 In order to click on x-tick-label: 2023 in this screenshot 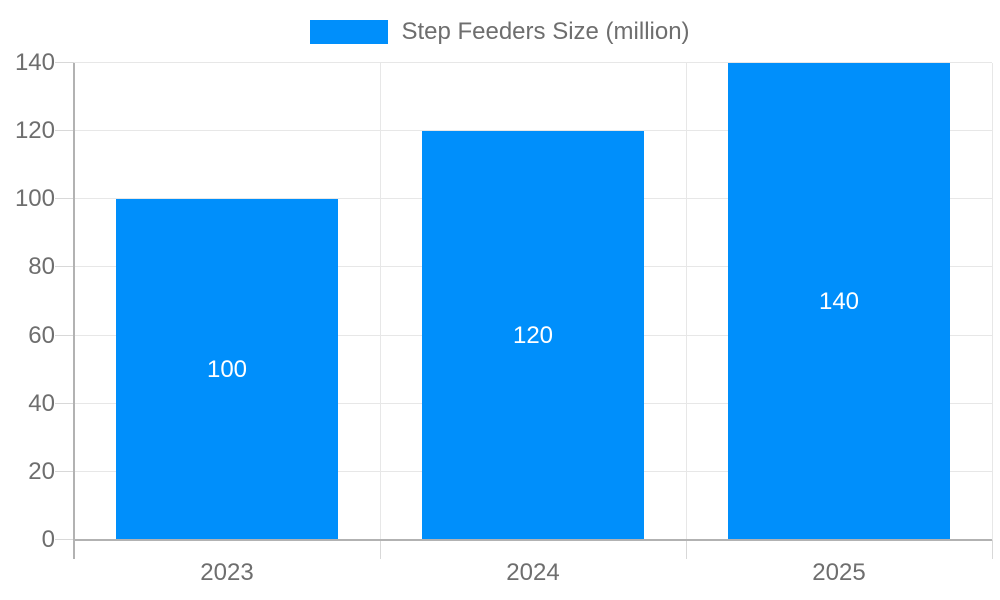, I will do `click(227, 572)`.